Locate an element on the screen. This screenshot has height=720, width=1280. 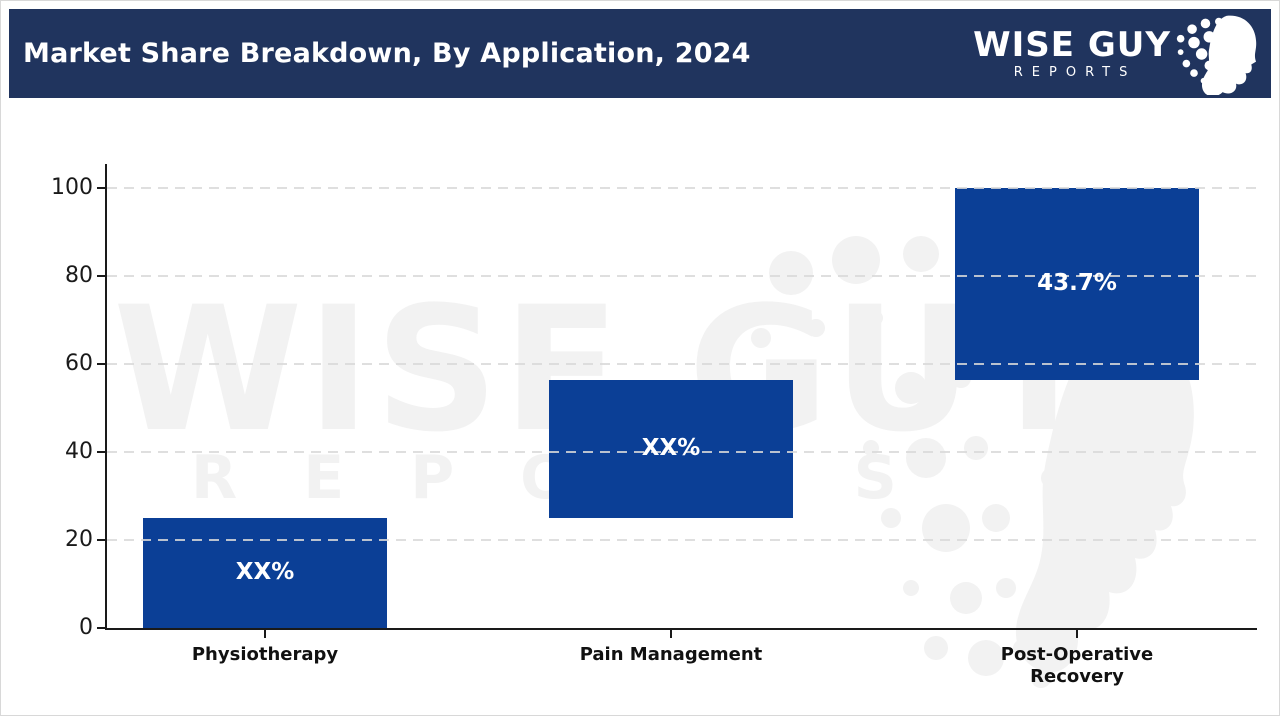
y-tick-label-60: 60 is located at coordinates (79, 363).